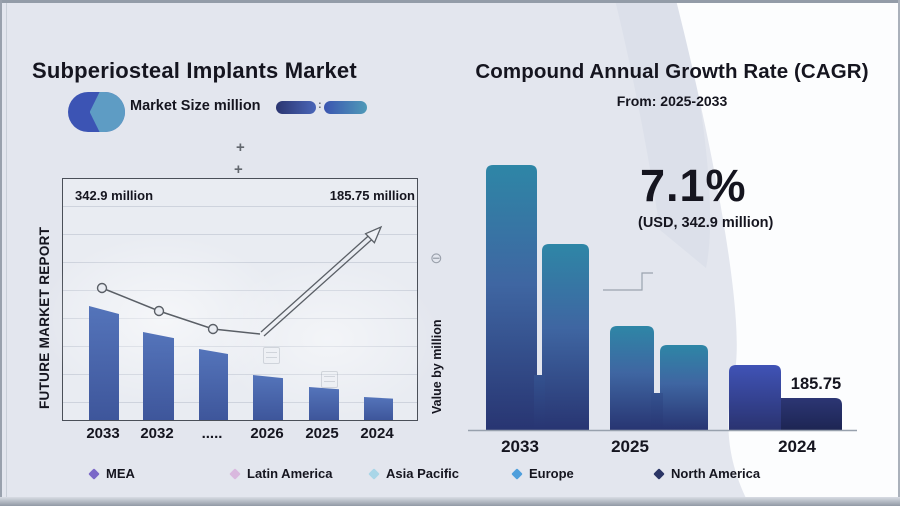 This screenshot has height=506, width=900. I want to click on x-tick-label: 2026, so click(267, 433).